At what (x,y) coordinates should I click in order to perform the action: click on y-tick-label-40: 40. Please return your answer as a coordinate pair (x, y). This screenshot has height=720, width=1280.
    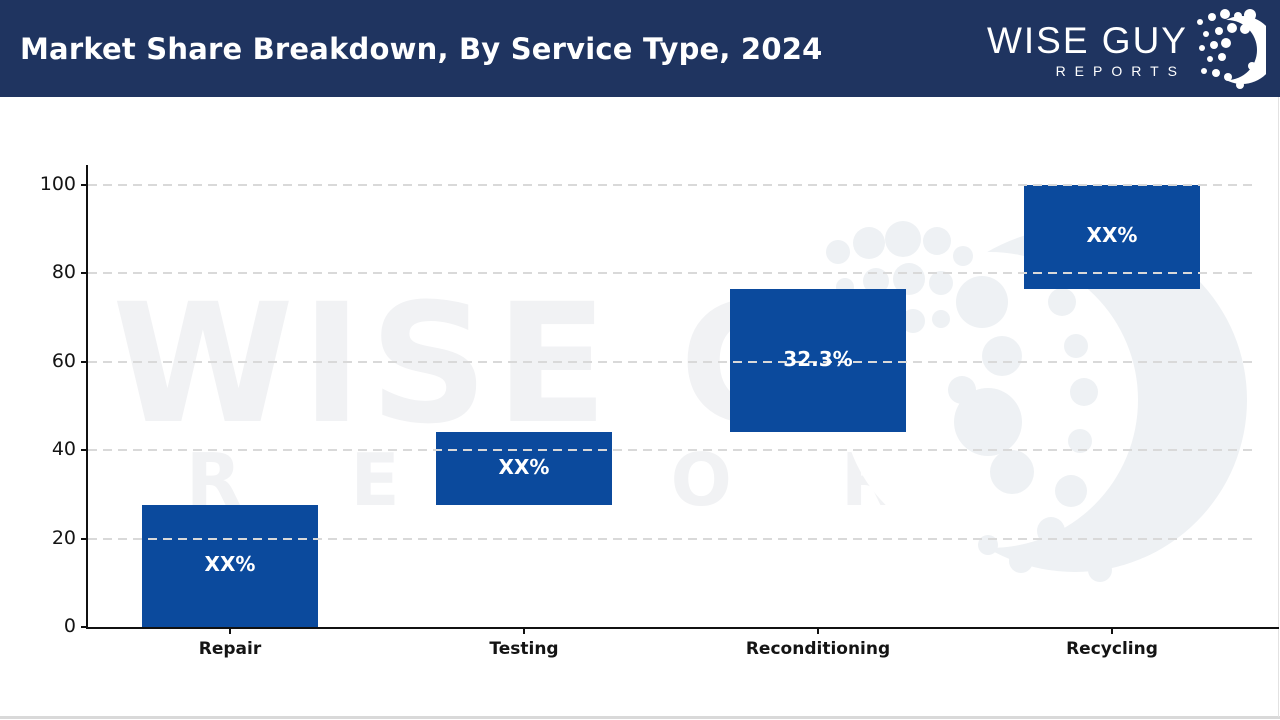
    Looking at the image, I should click on (63, 449).